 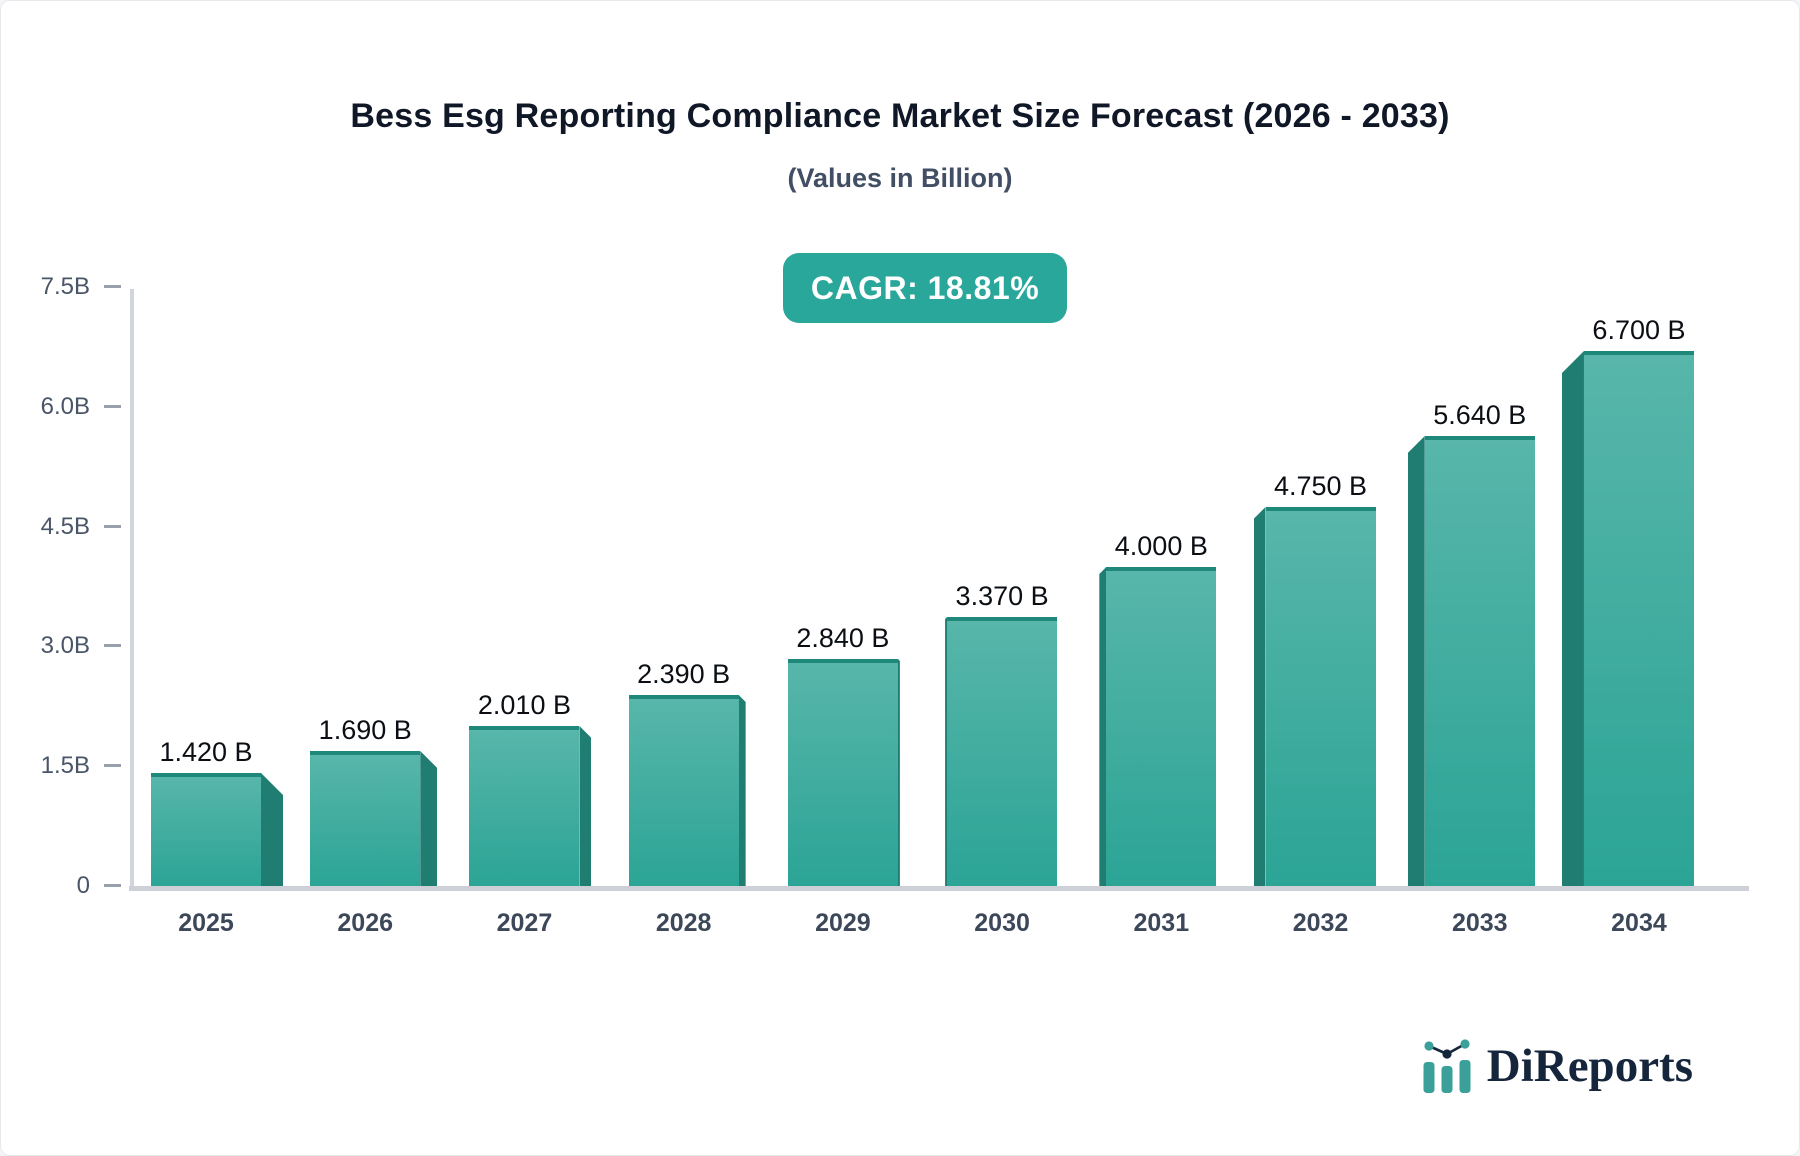 I want to click on x-axis-label: 2026, so click(x=365, y=923).